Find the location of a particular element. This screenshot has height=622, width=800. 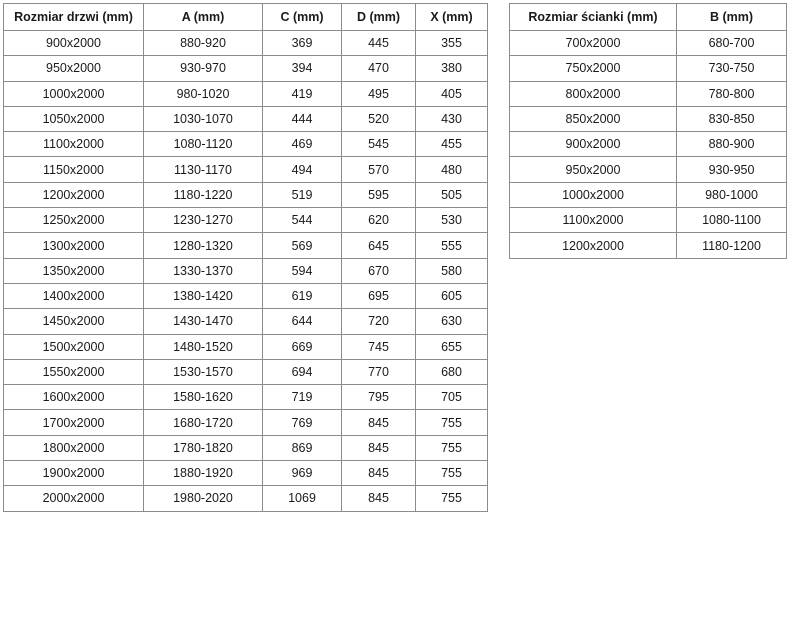

data-cell: 530 is located at coordinates (451, 220).